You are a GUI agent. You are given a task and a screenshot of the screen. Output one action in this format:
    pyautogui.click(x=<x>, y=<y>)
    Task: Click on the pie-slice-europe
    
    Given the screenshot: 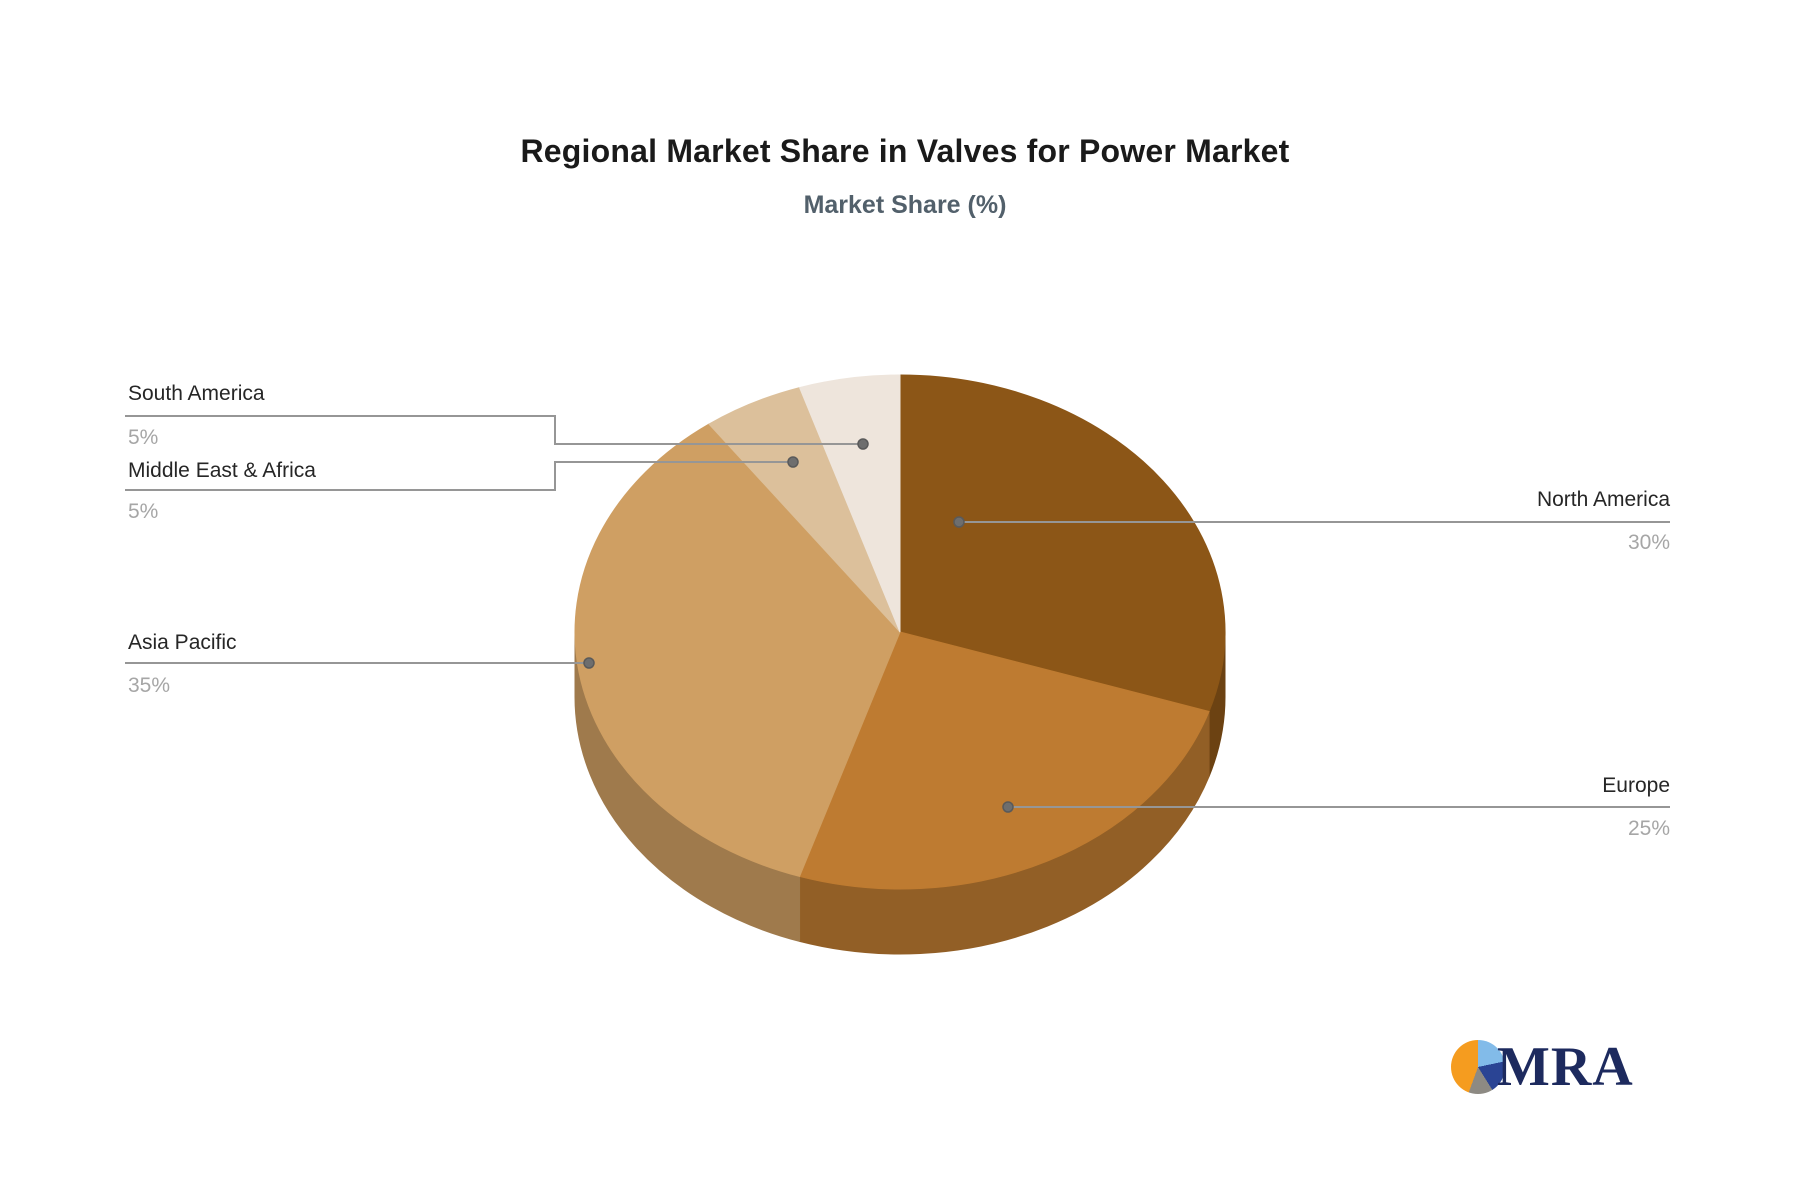 What is the action you would take?
    pyautogui.click(x=1004, y=760)
    